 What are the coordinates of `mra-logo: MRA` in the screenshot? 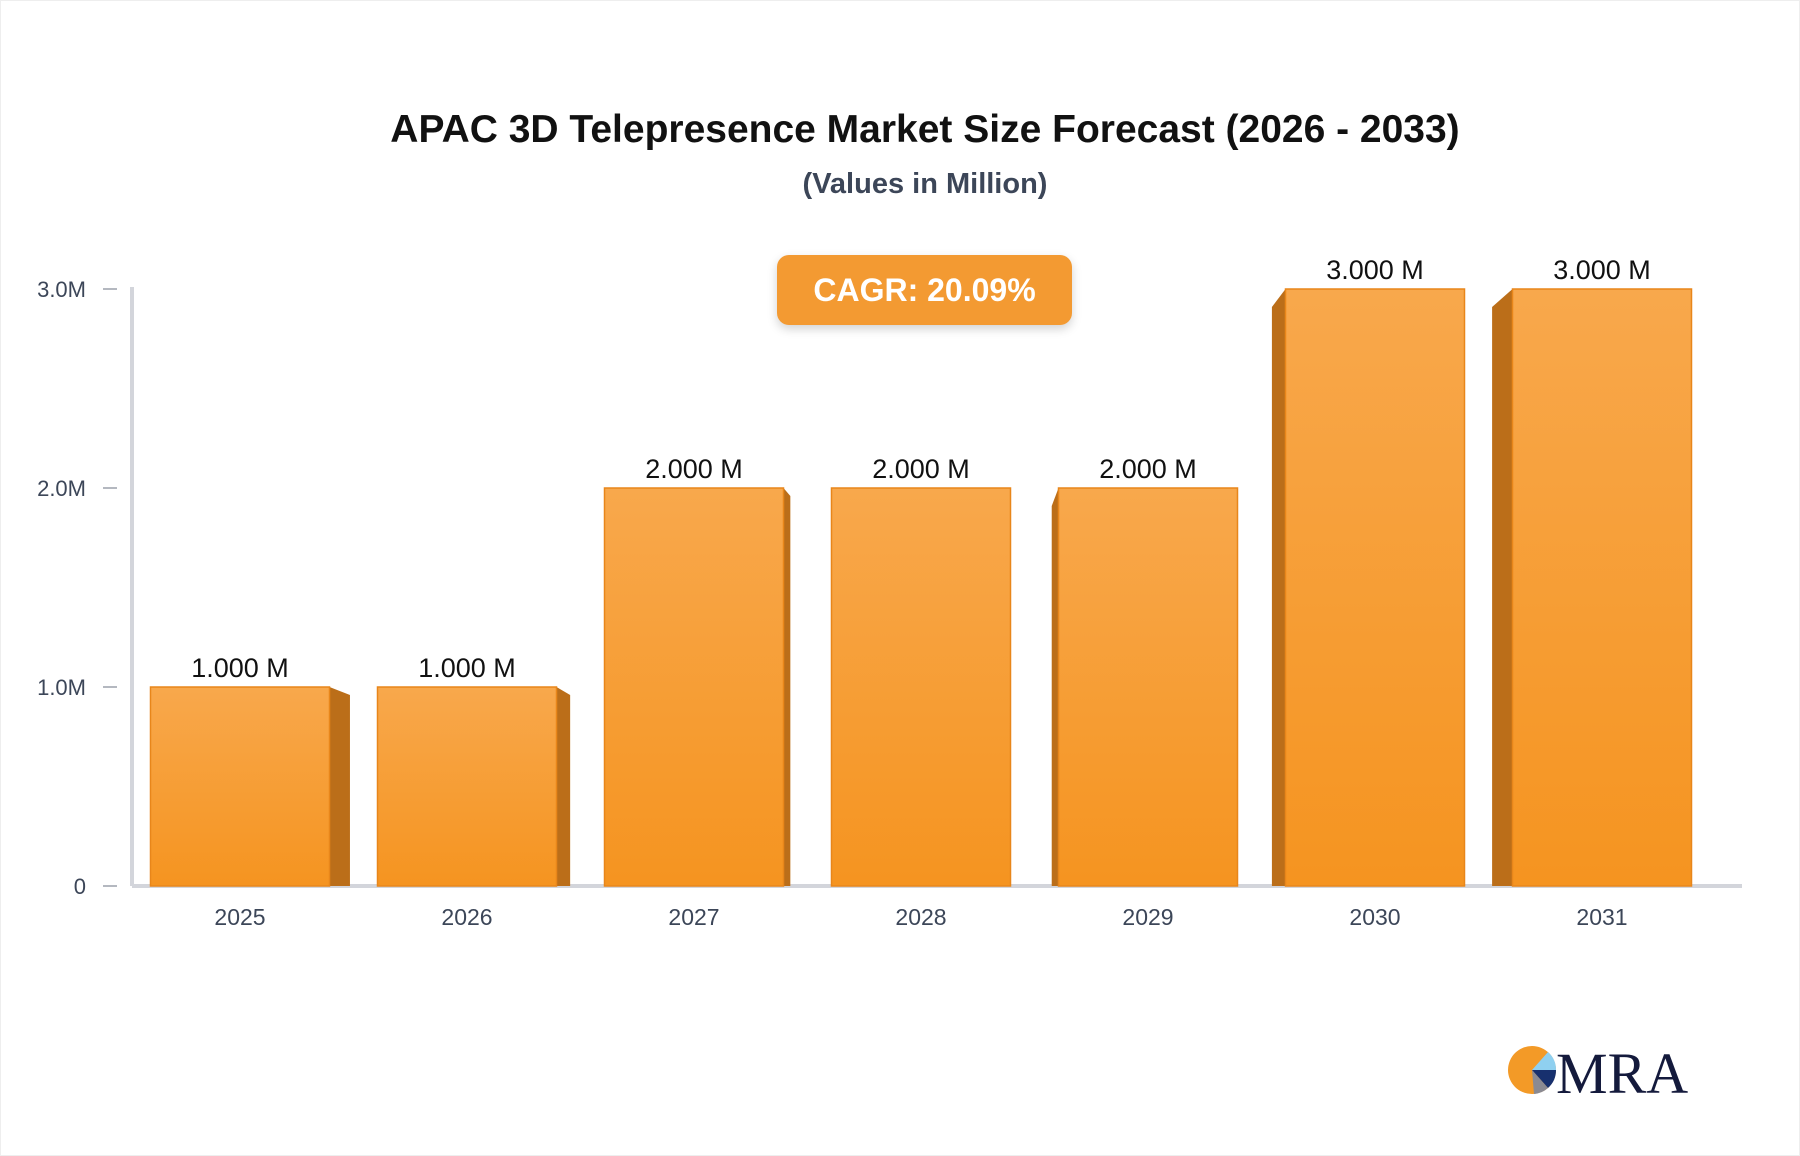 It's located at (1598, 1070).